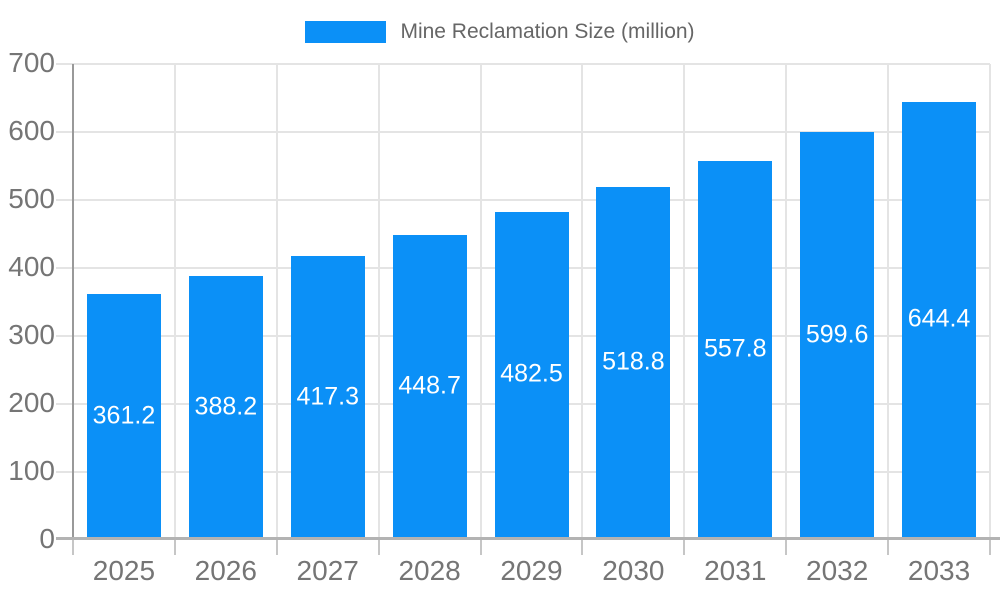 The width and height of the screenshot is (1000, 600). I want to click on bar-value-label: 557.8, so click(735, 348).